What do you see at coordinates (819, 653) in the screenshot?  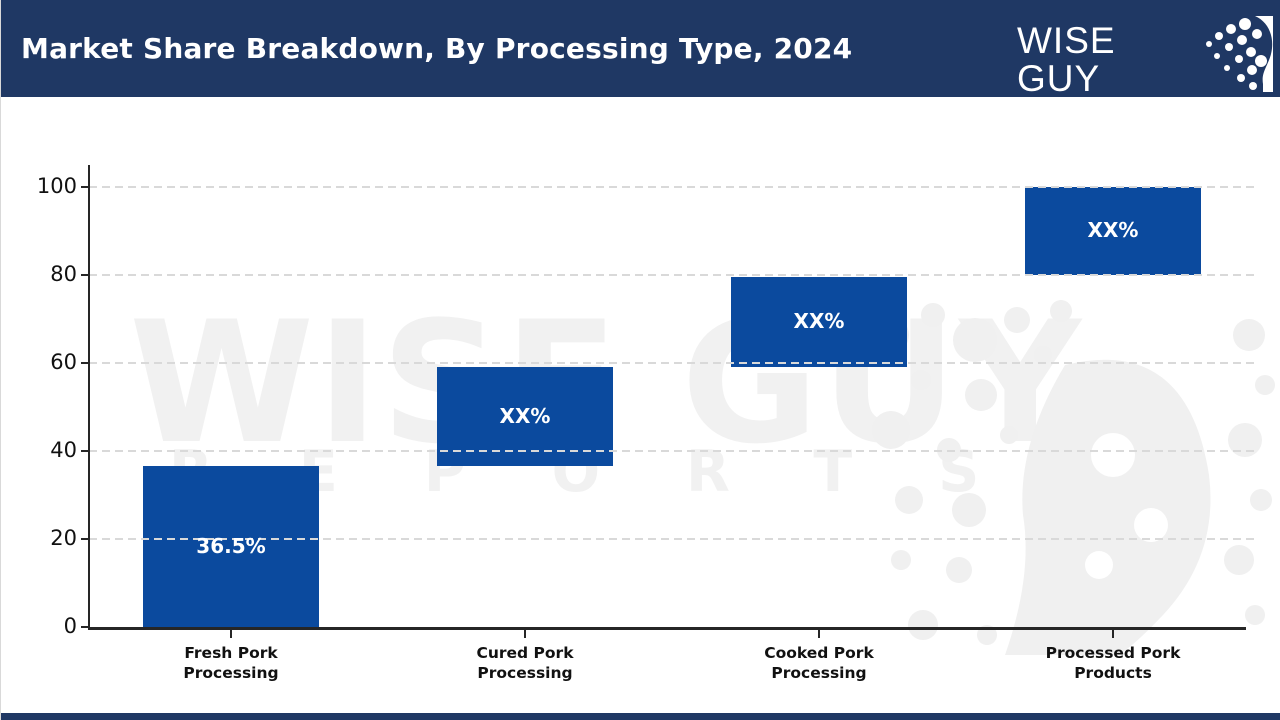 I see `x-category-line: Cooked Pork` at bounding box center [819, 653].